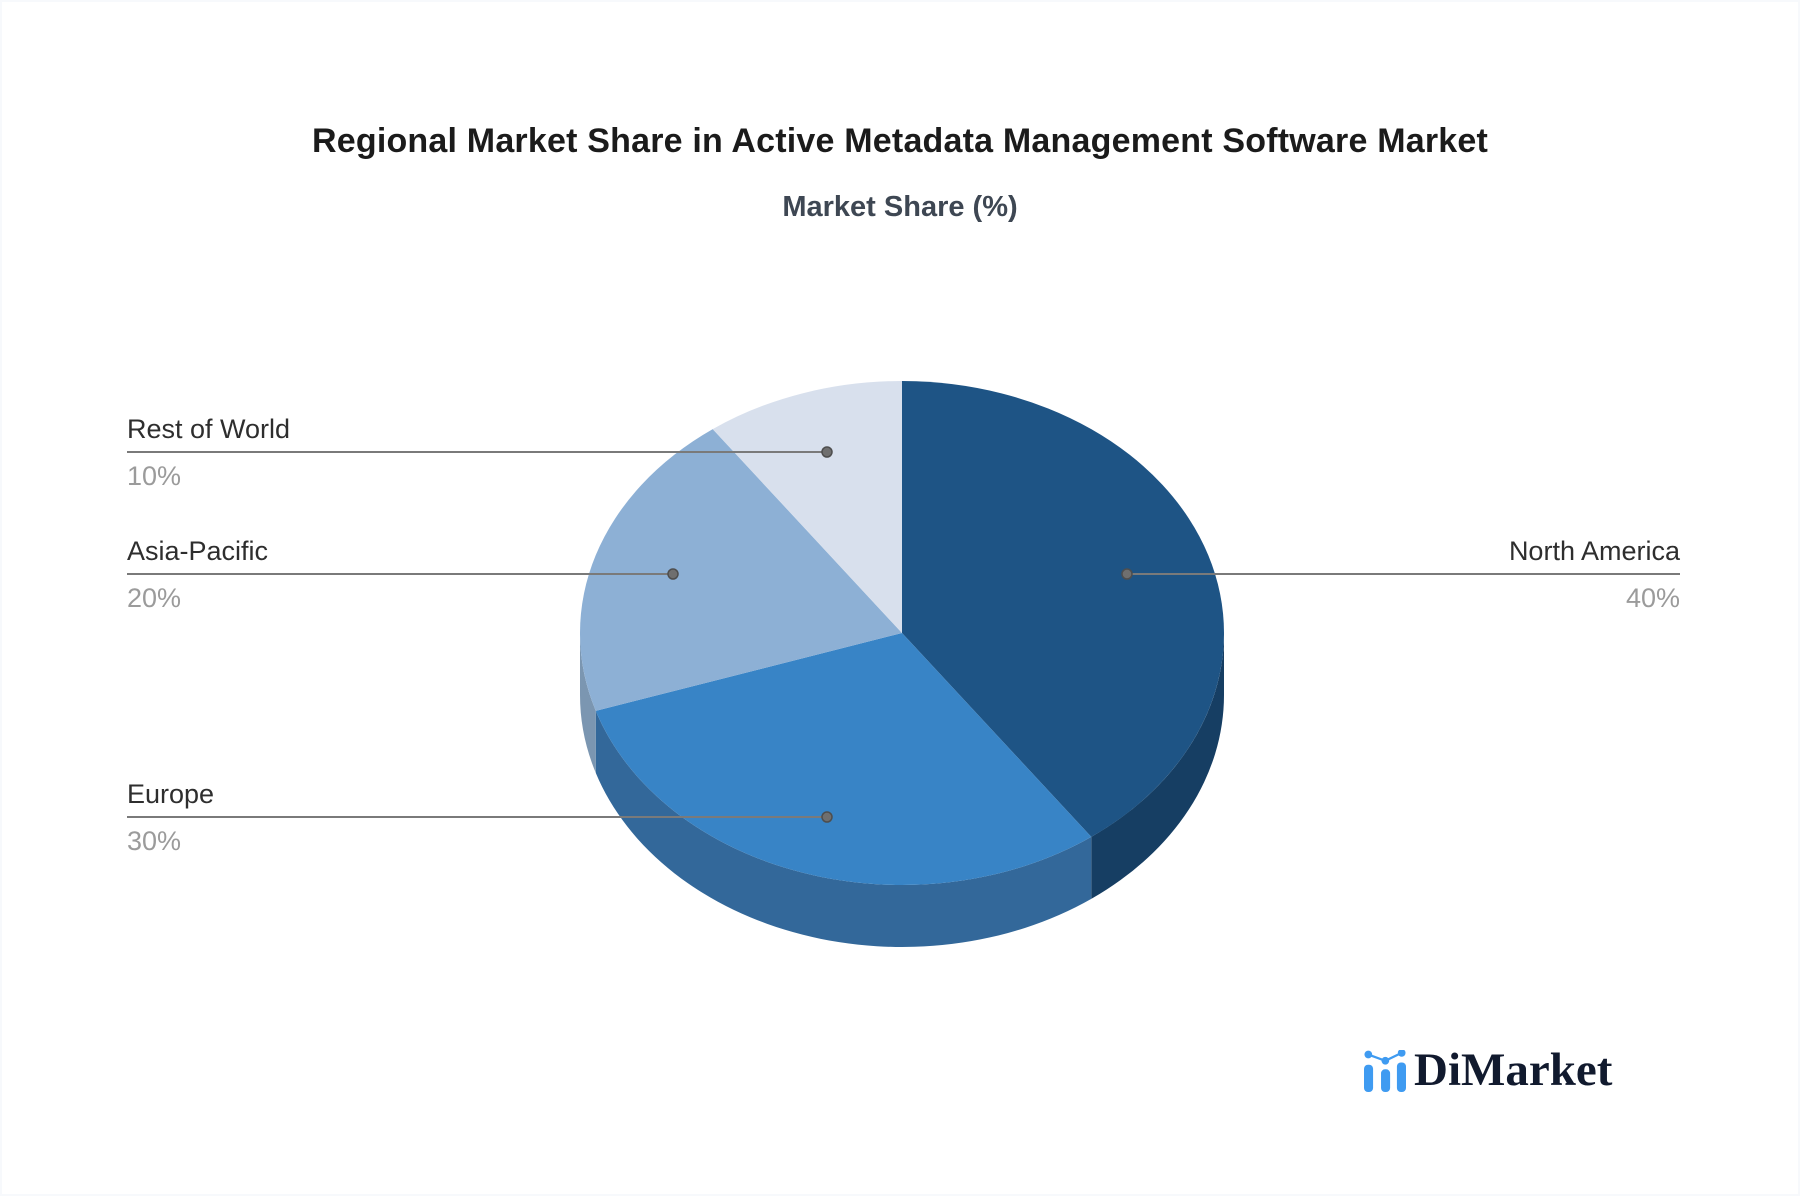 The image size is (1800, 1196). I want to click on slice-label: Asia-Pacific, so click(198, 551).